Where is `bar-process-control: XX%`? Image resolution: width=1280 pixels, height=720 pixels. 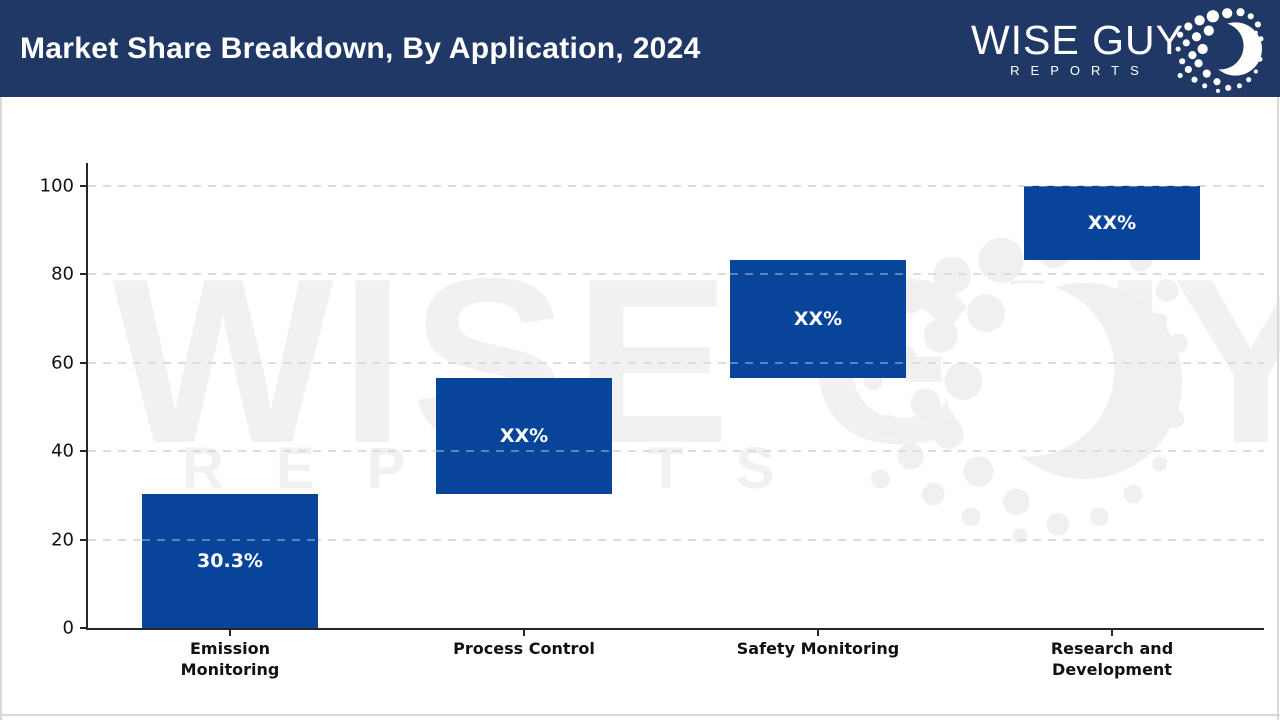
bar-process-control: XX% is located at coordinates (524, 436).